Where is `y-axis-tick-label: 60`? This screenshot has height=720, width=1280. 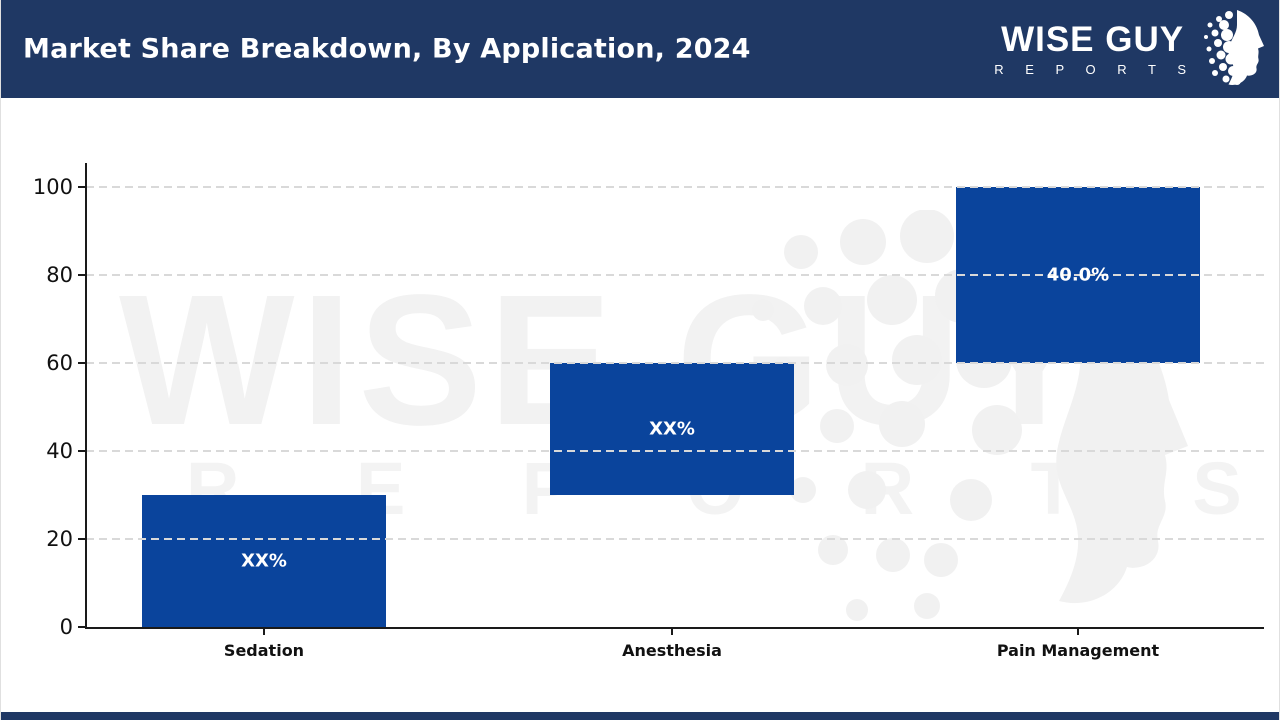 y-axis-tick-label: 60 is located at coordinates (59, 363).